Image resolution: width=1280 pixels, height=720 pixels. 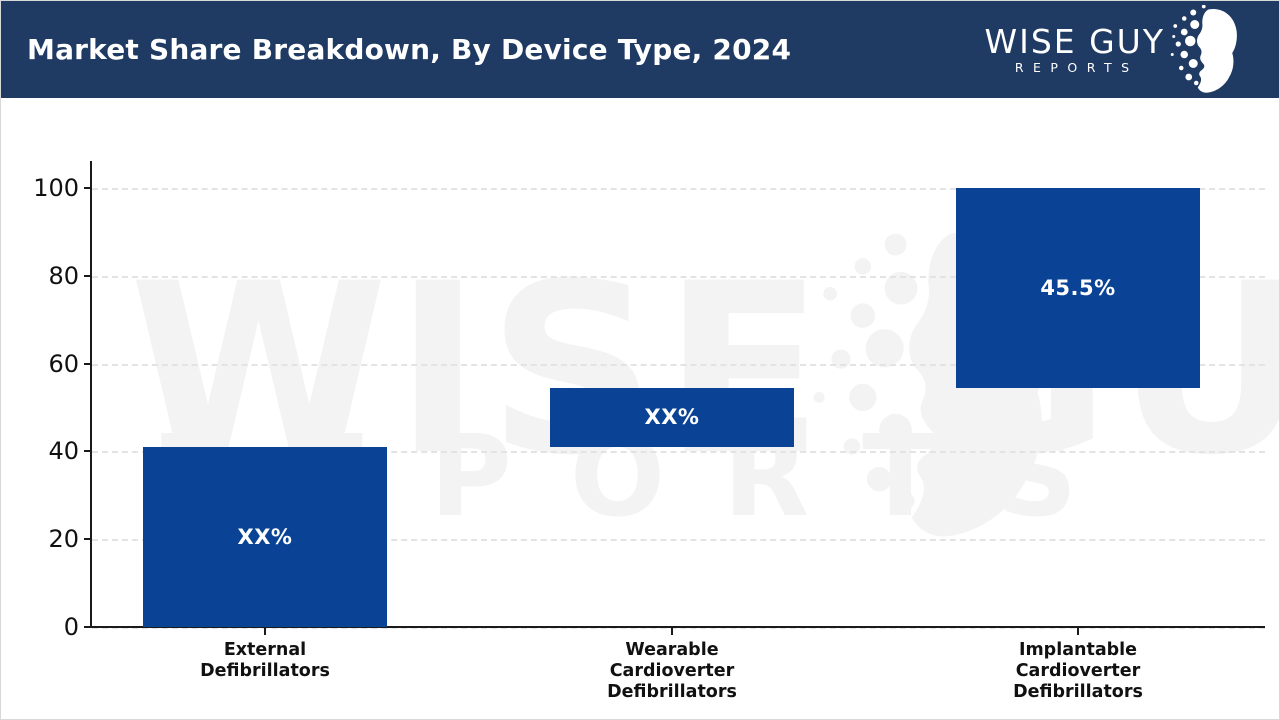 What do you see at coordinates (63, 539) in the screenshot?
I see `y-tick-label: 20` at bounding box center [63, 539].